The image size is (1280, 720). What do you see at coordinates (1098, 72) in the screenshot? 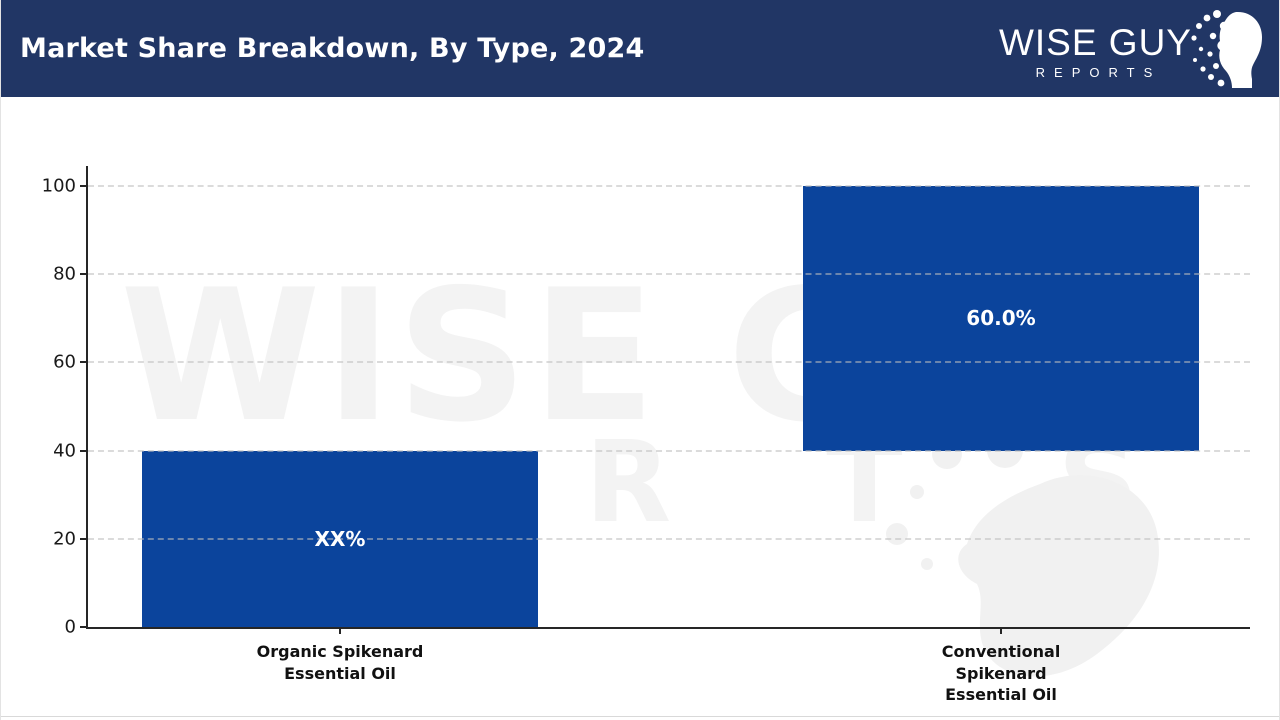
I see `logo-subtext: REPORTS` at bounding box center [1098, 72].